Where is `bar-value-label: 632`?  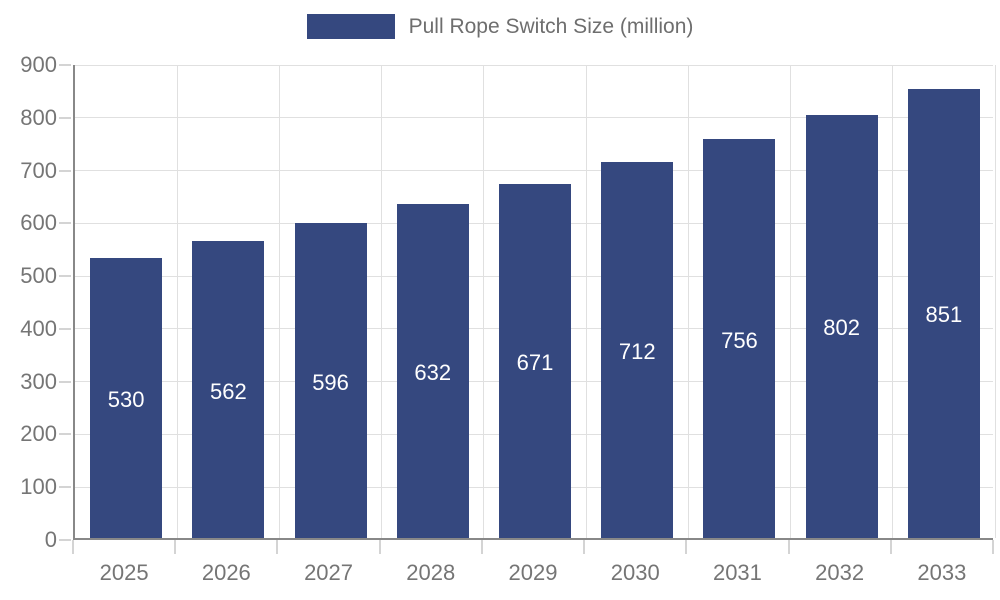 bar-value-label: 632 is located at coordinates (433, 373).